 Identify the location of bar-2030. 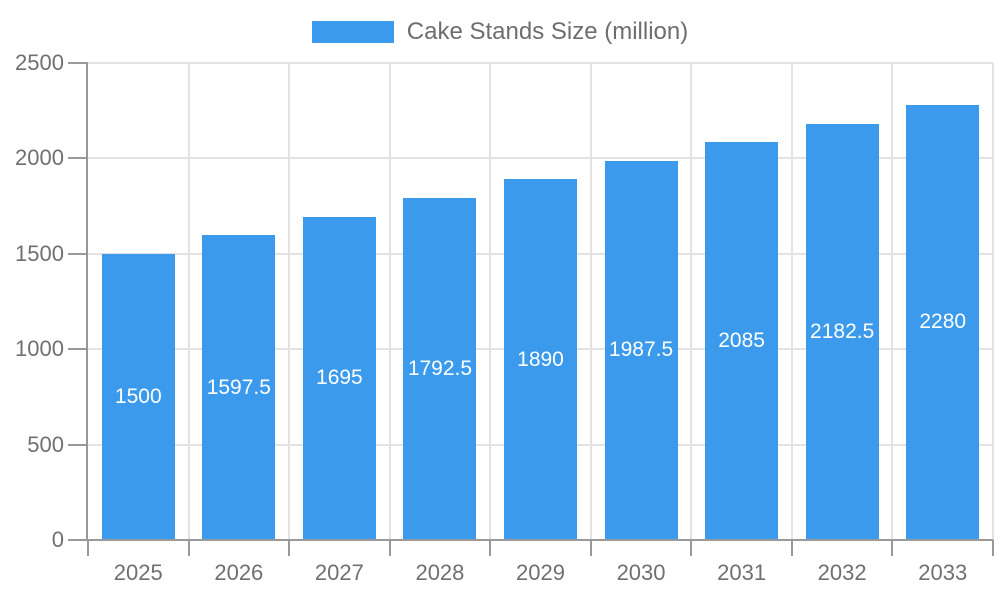
(641, 350).